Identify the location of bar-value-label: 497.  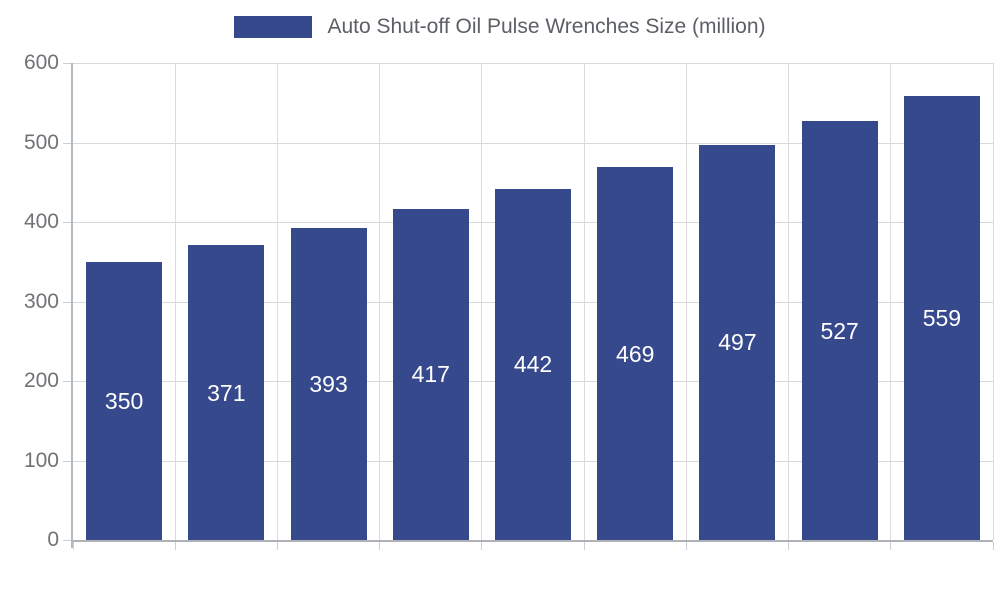
(737, 342).